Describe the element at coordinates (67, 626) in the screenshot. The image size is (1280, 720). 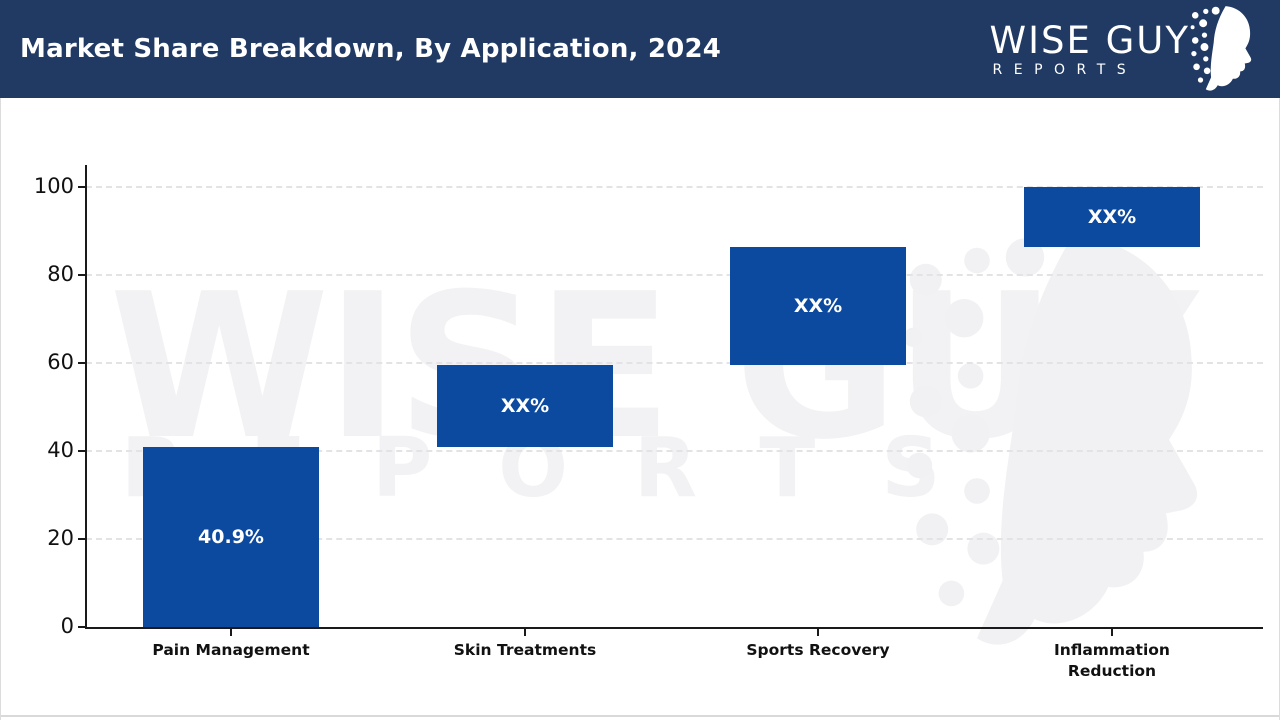
I see `y-tick-label: 0` at that location.